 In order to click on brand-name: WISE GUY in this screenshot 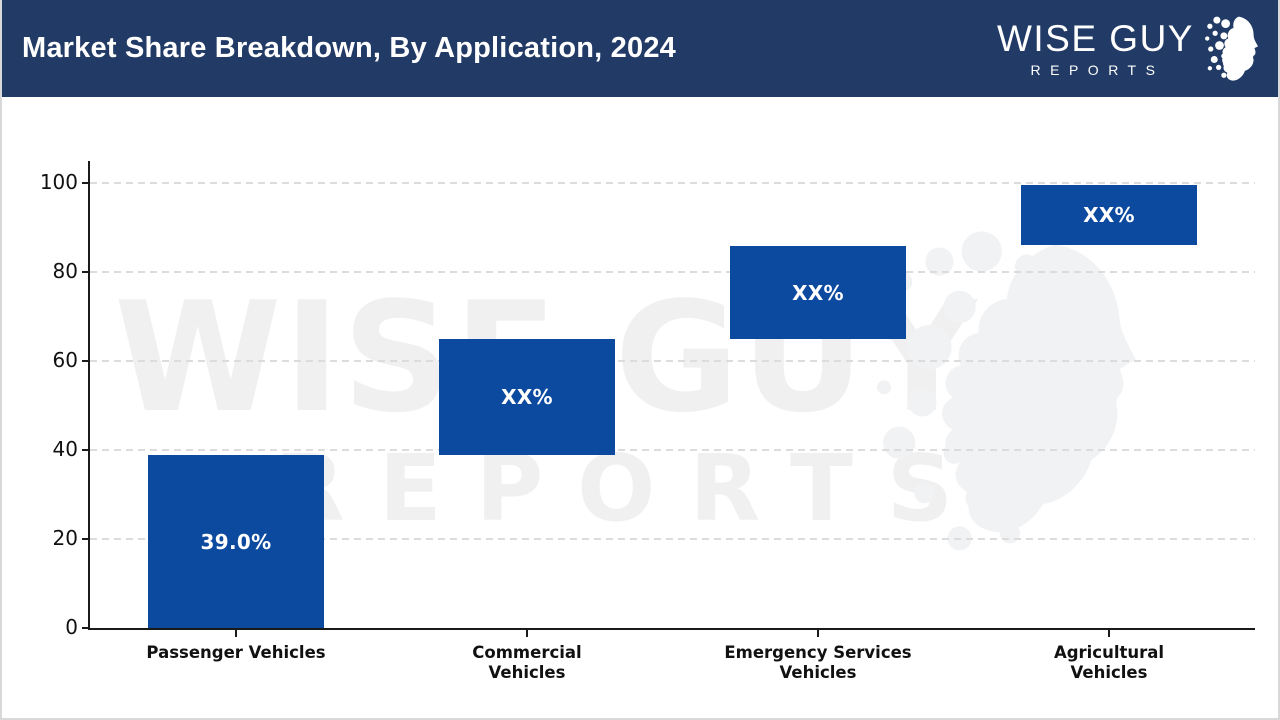, I will do `click(1095, 38)`.